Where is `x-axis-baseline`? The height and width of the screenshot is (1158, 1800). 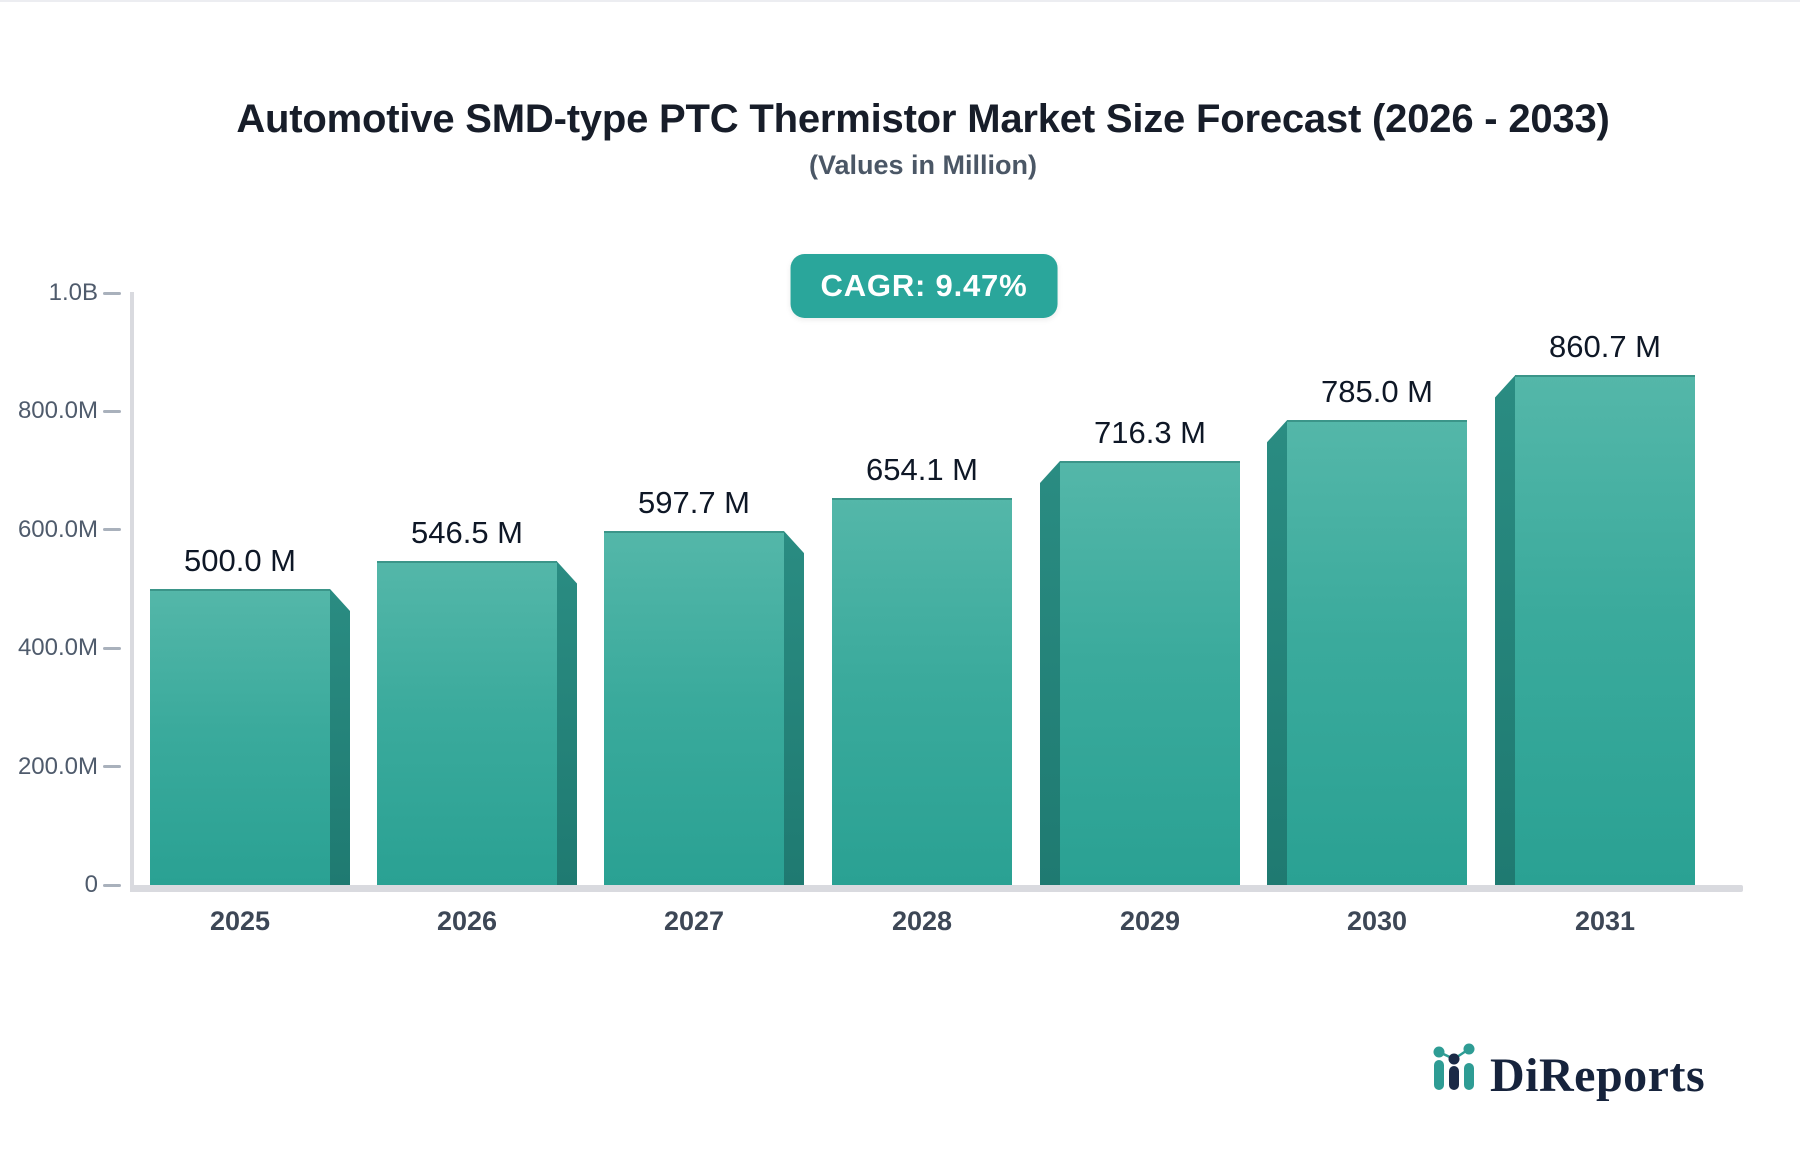 x-axis-baseline is located at coordinates (936, 888).